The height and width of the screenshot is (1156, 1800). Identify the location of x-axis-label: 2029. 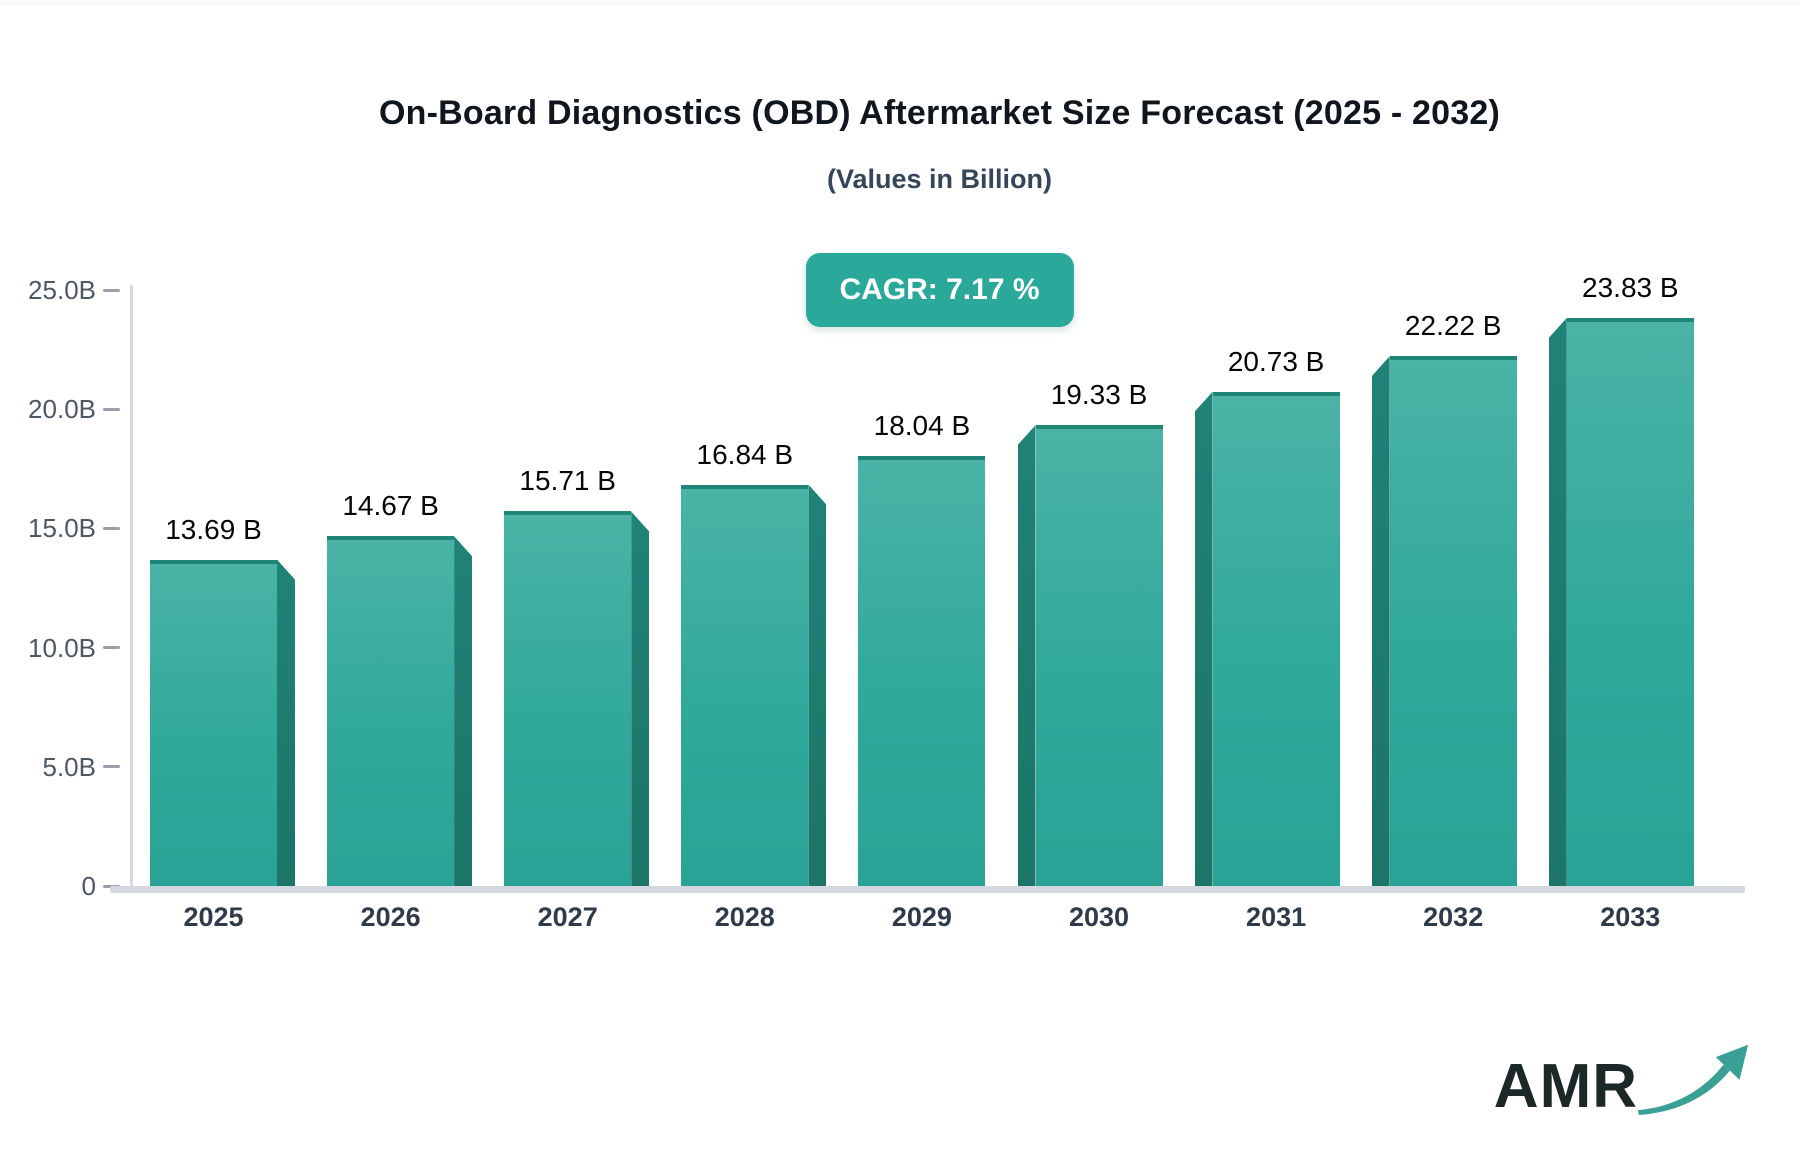
(921, 917).